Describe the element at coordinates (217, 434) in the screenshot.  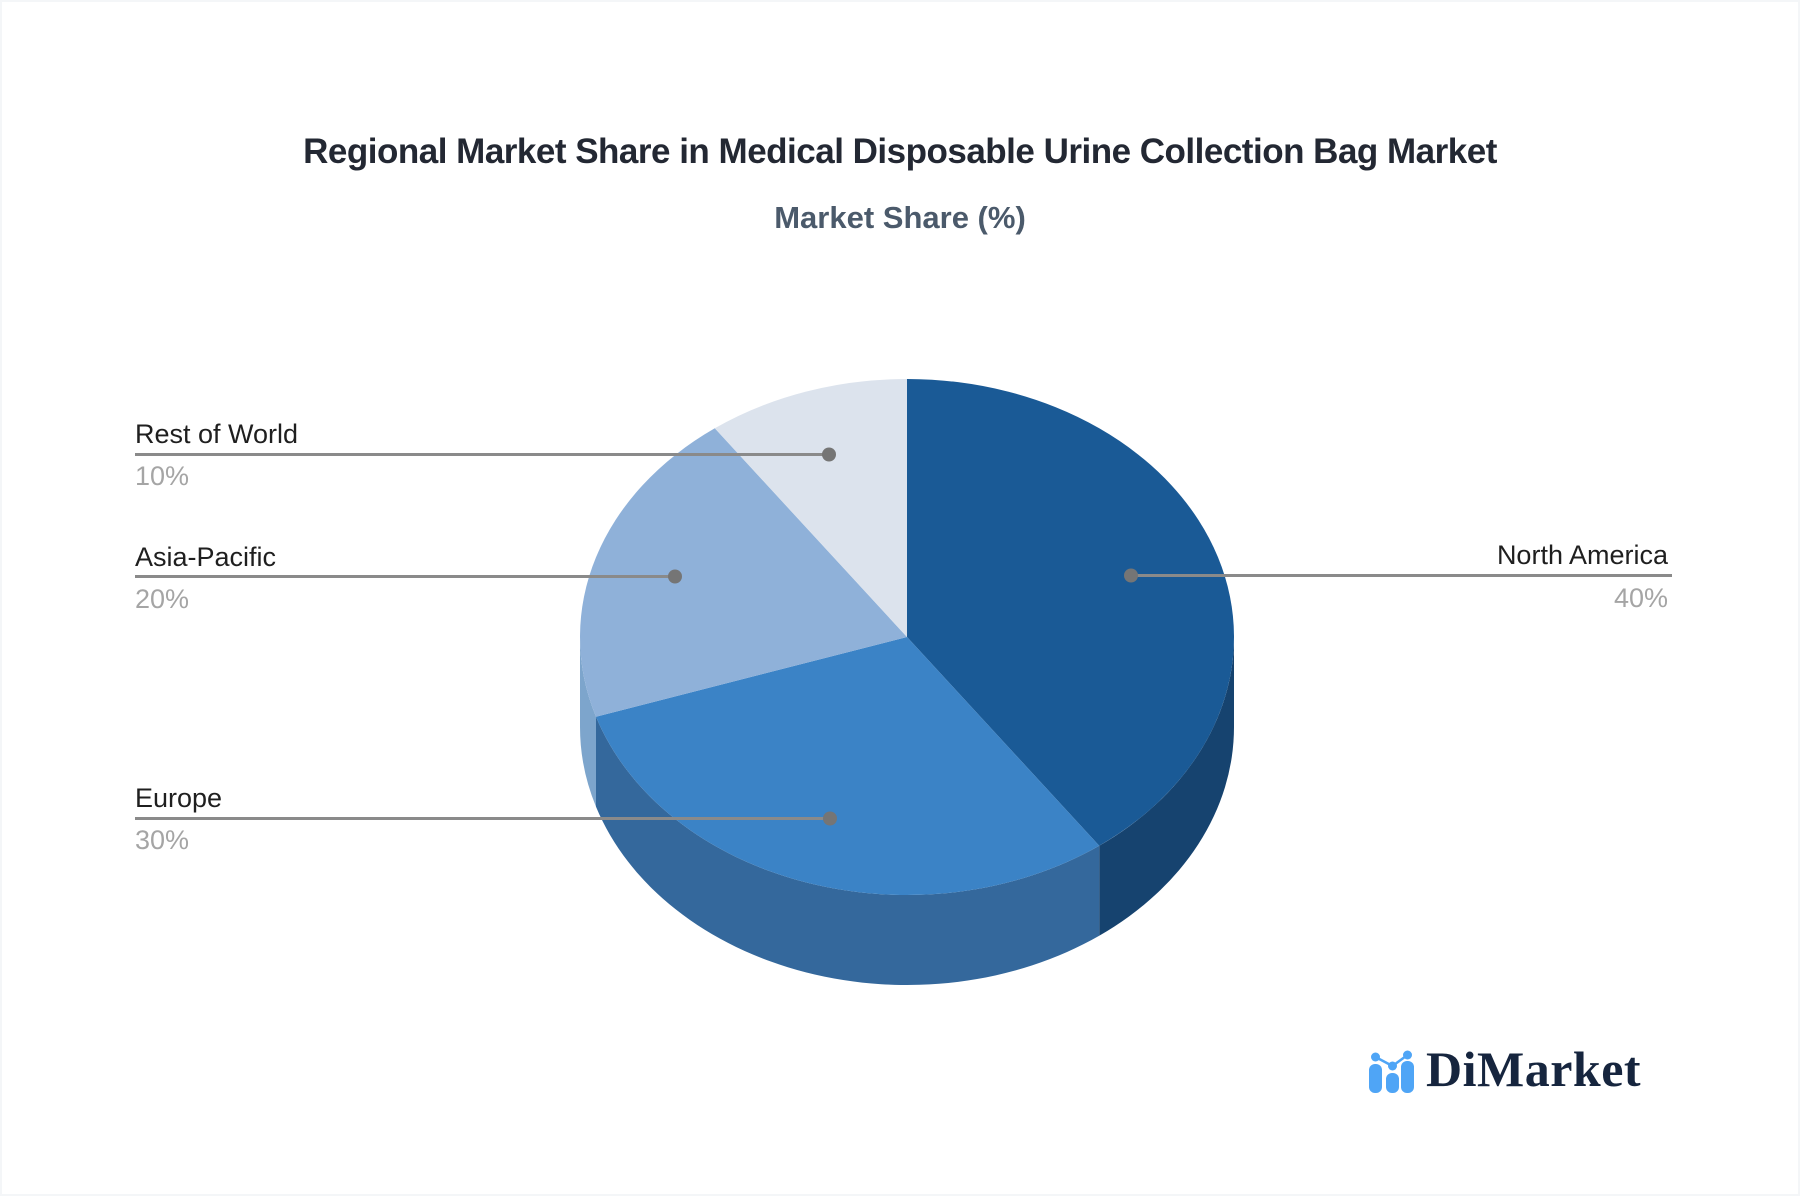
I see `slice-label-rest-of-world: Rest of World` at that location.